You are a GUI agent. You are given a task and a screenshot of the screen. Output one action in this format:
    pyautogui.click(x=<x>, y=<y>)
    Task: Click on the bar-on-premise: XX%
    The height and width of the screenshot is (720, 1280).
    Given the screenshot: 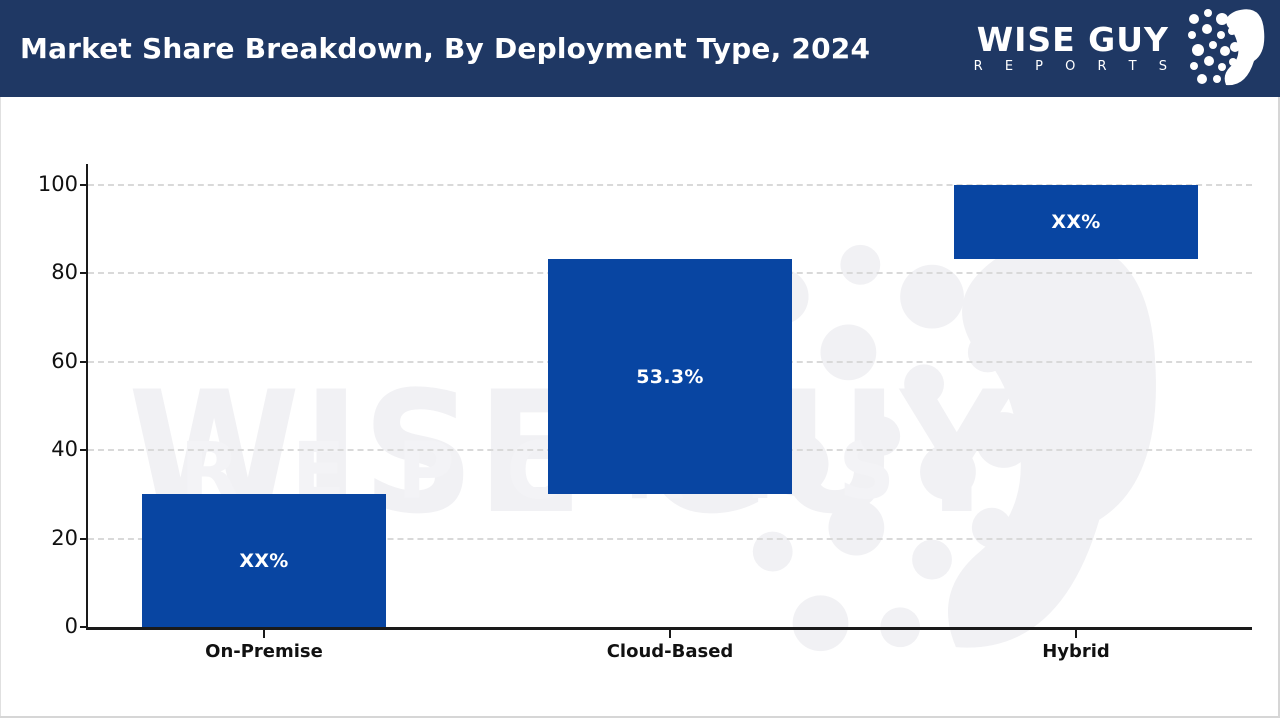 What is the action you would take?
    pyautogui.click(x=264, y=560)
    